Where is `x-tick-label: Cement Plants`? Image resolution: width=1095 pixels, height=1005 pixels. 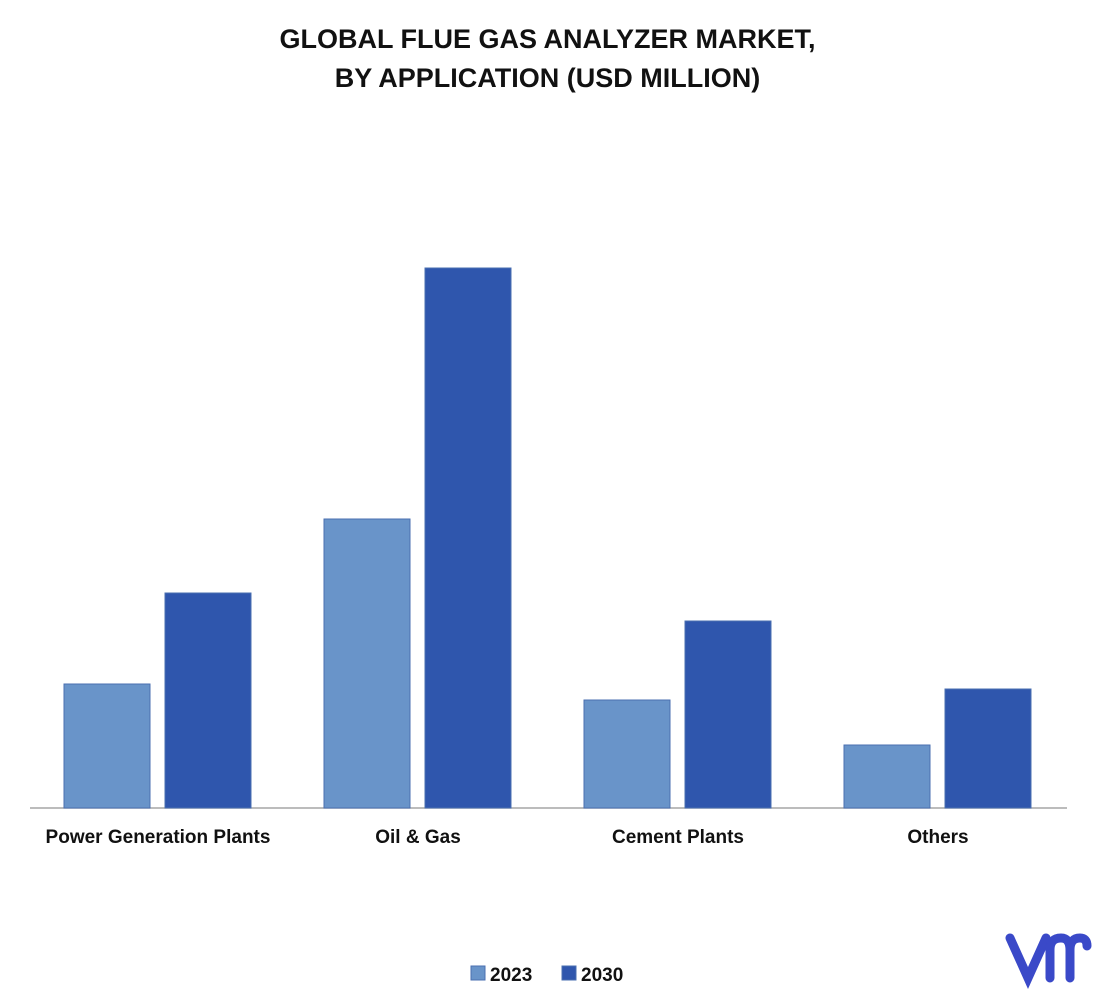 x-tick-label: Cement Plants is located at coordinates (678, 837).